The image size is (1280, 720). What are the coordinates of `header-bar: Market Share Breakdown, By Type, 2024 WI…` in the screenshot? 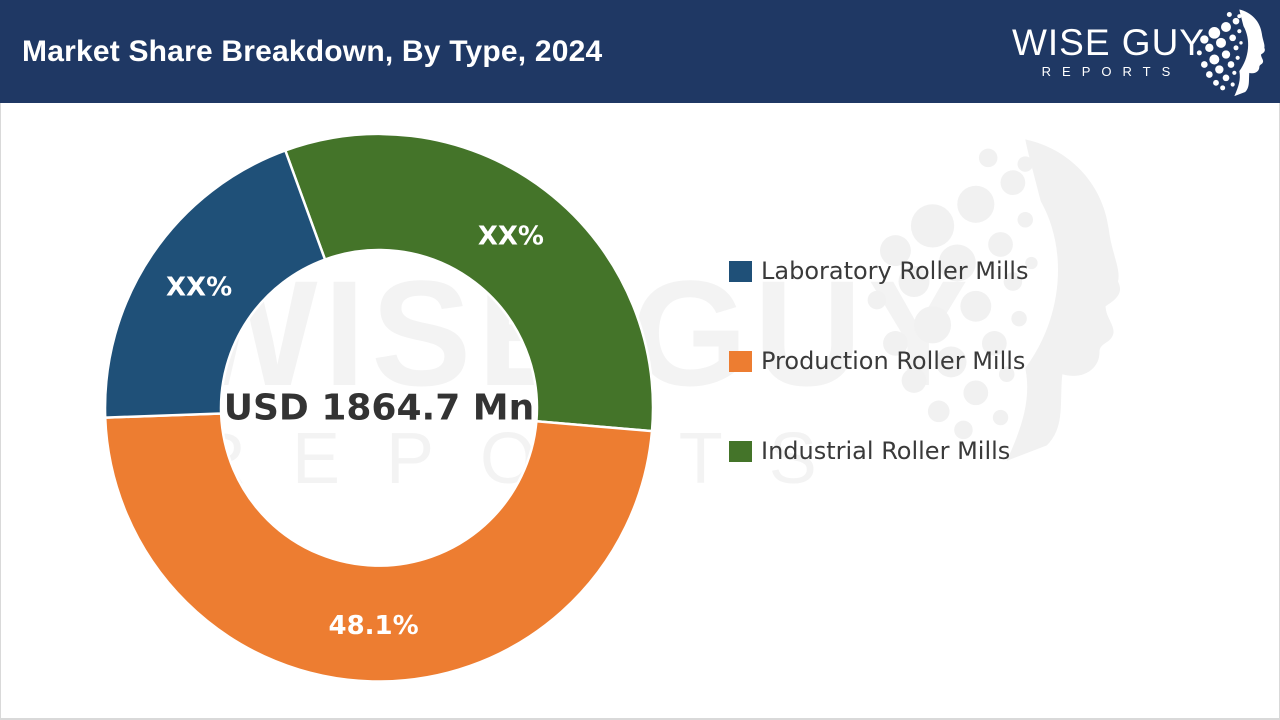 It's located at (640, 51).